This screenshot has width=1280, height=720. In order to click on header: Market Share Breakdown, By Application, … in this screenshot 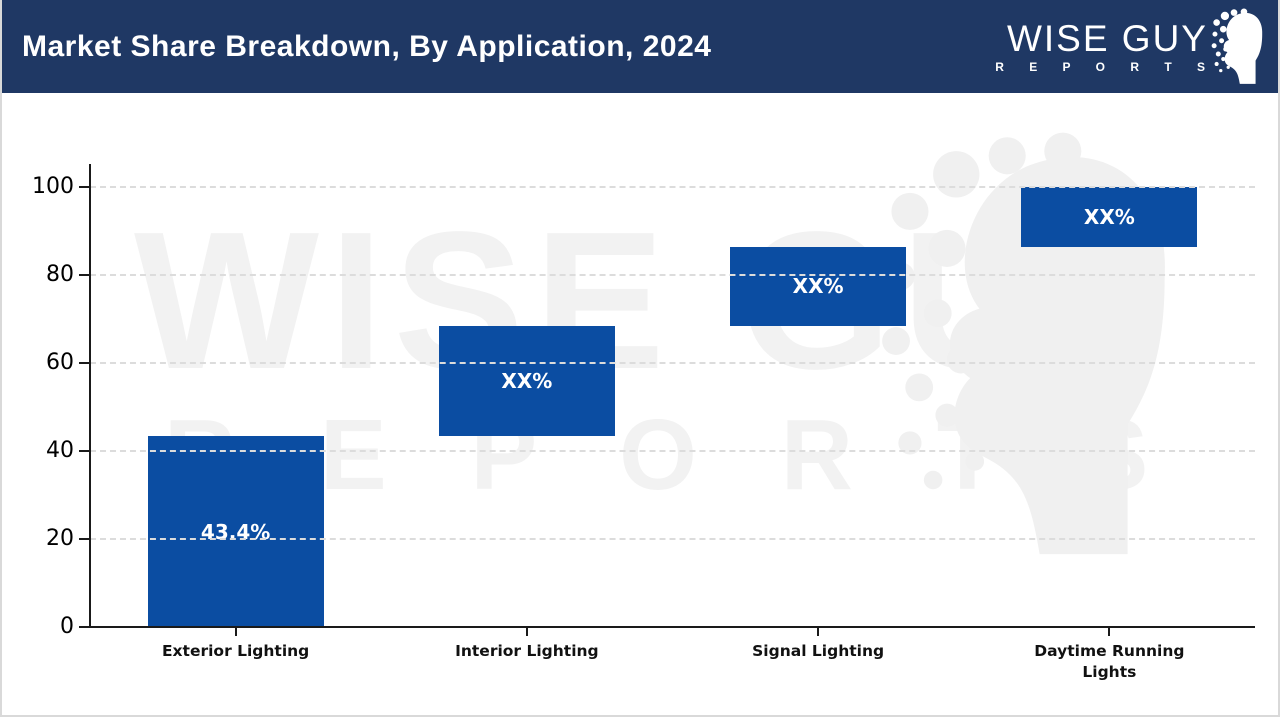, I will do `click(640, 46)`.